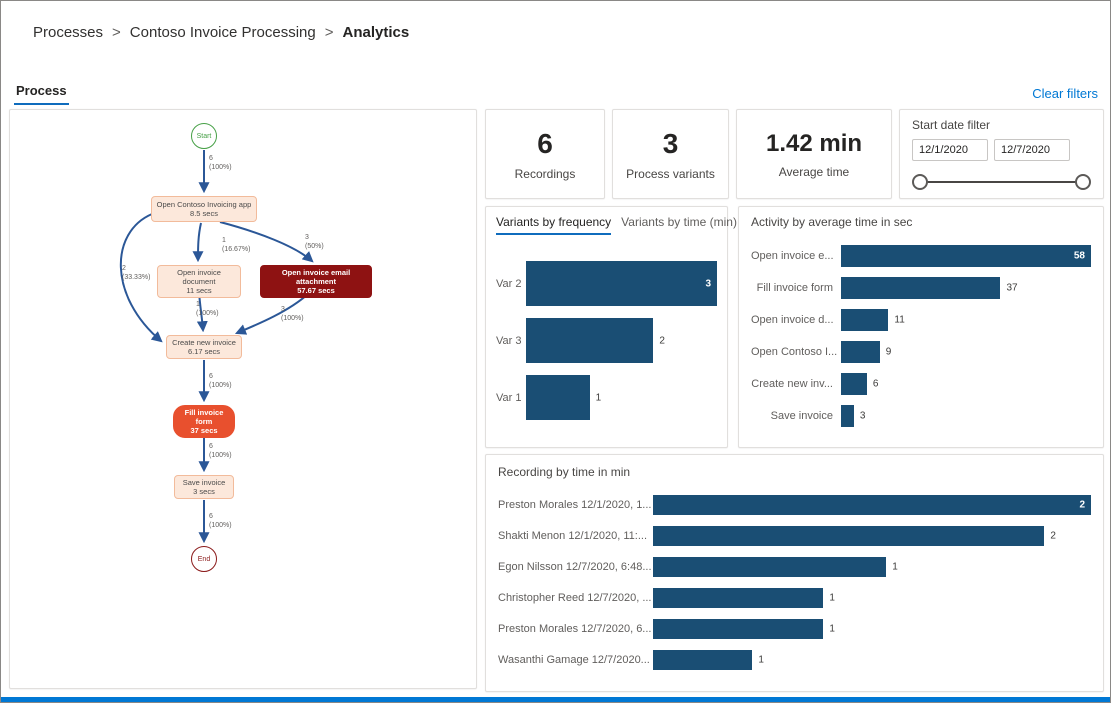 This screenshot has width=1111, height=703. What do you see at coordinates (920, 182) in the screenshot?
I see `slider-handle-start` at bounding box center [920, 182].